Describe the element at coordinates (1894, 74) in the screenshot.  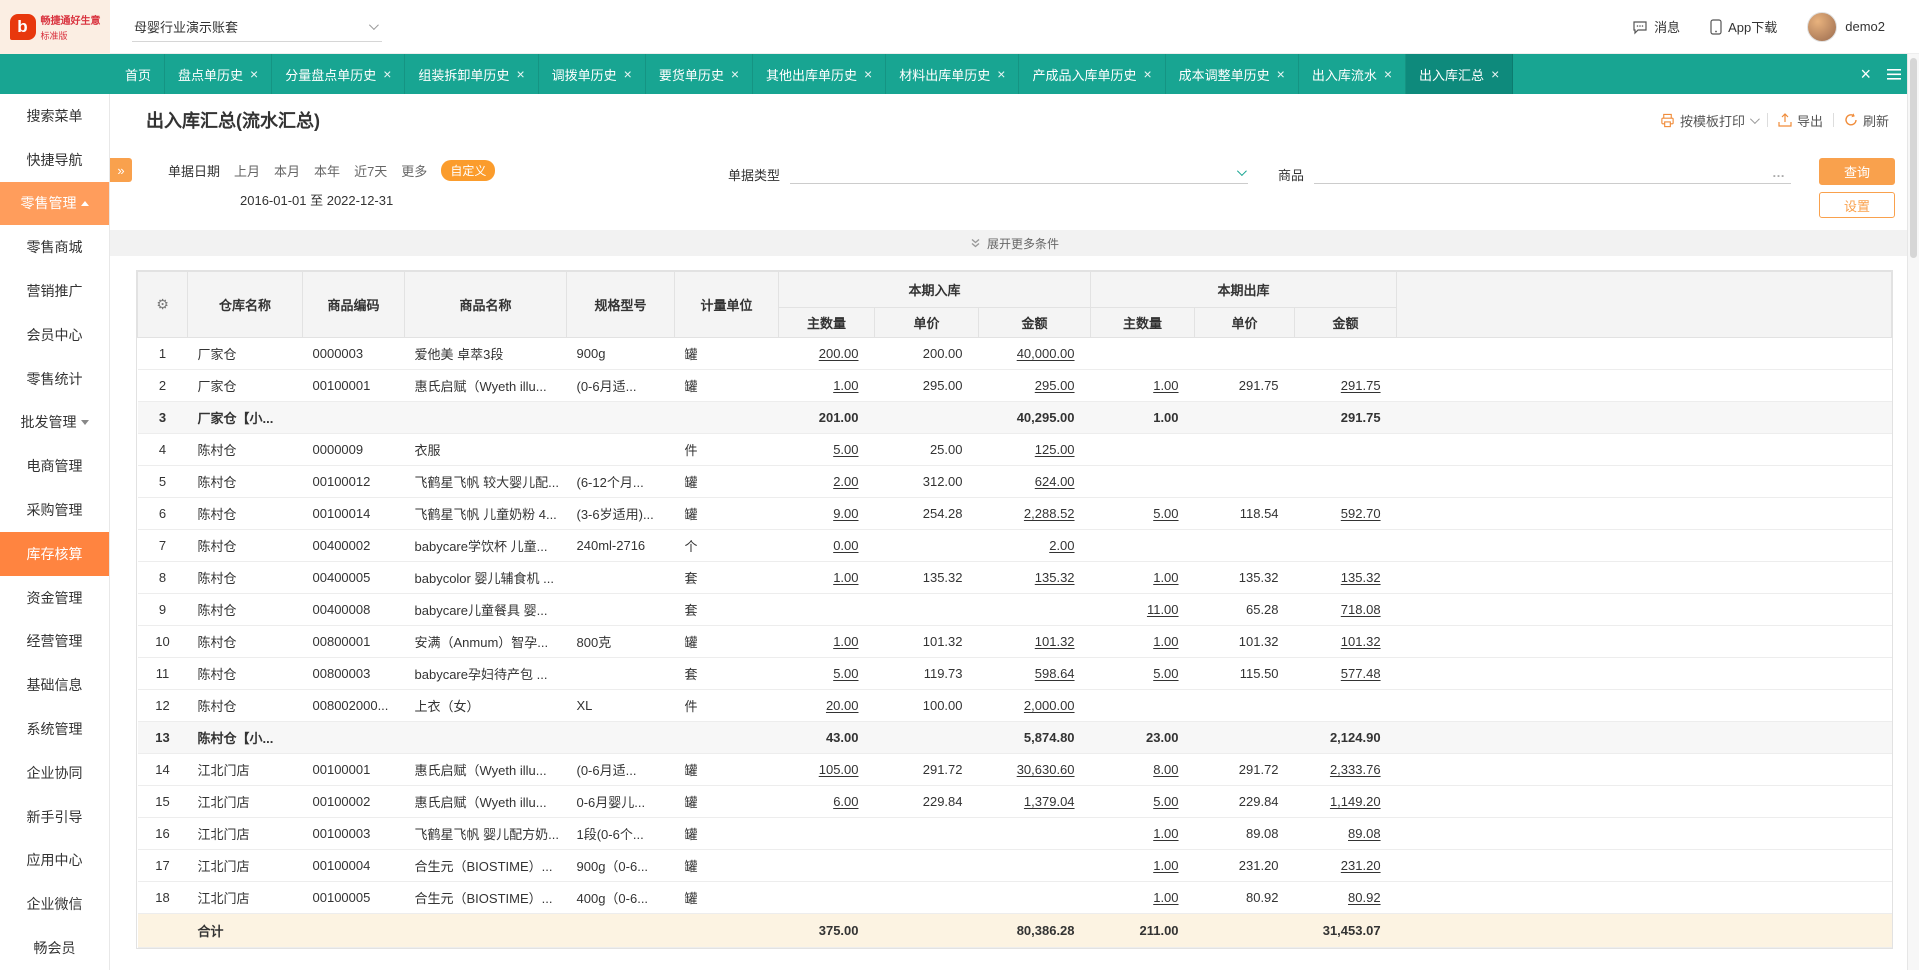
I see `tab-menu-icon` at that location.